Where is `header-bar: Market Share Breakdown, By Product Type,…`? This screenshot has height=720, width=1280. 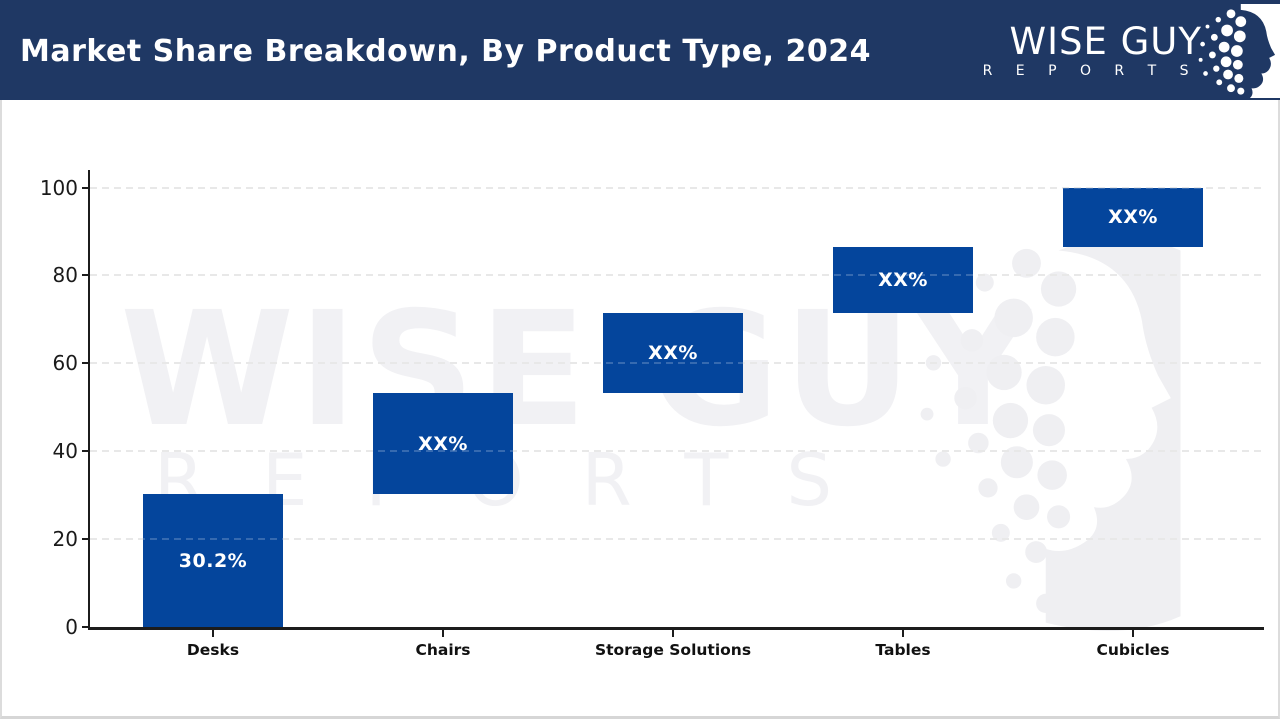 header-bar: Market Share Breakdown, By Product Type,… is located at coordinates (640, 50).